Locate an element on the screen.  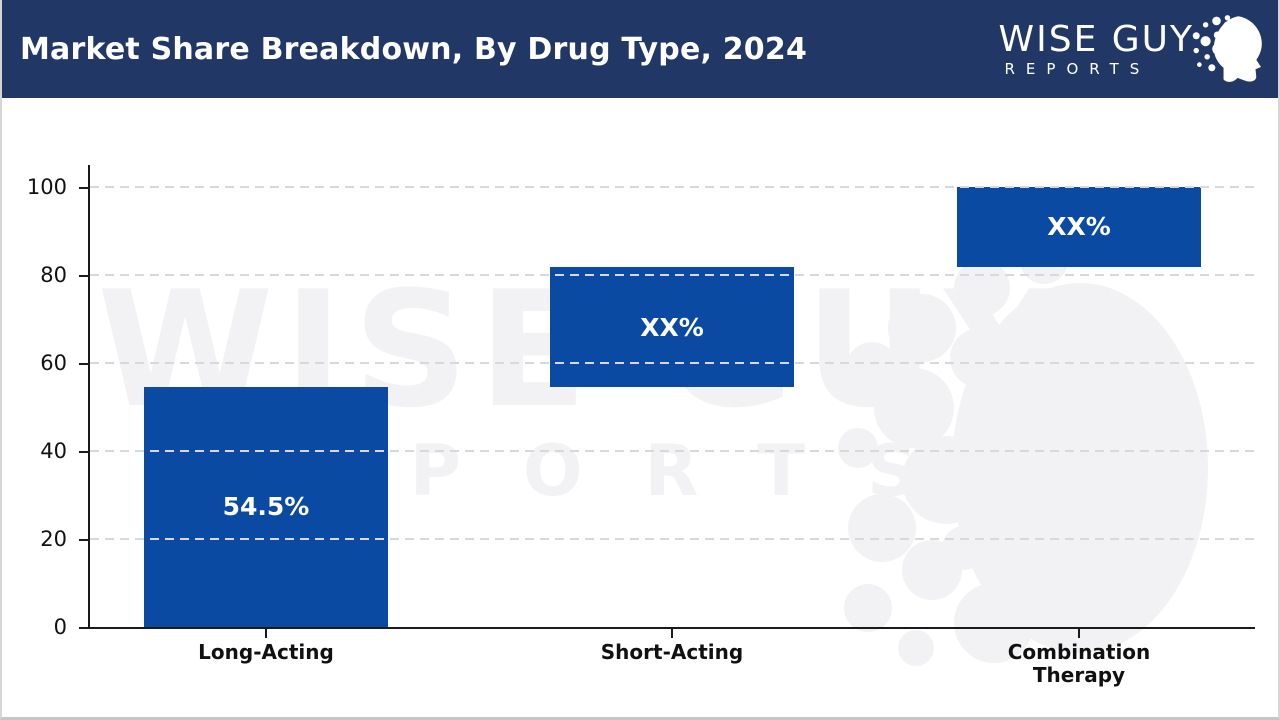
y-tick-label-0: 0 is located at coordinates (60, 627).